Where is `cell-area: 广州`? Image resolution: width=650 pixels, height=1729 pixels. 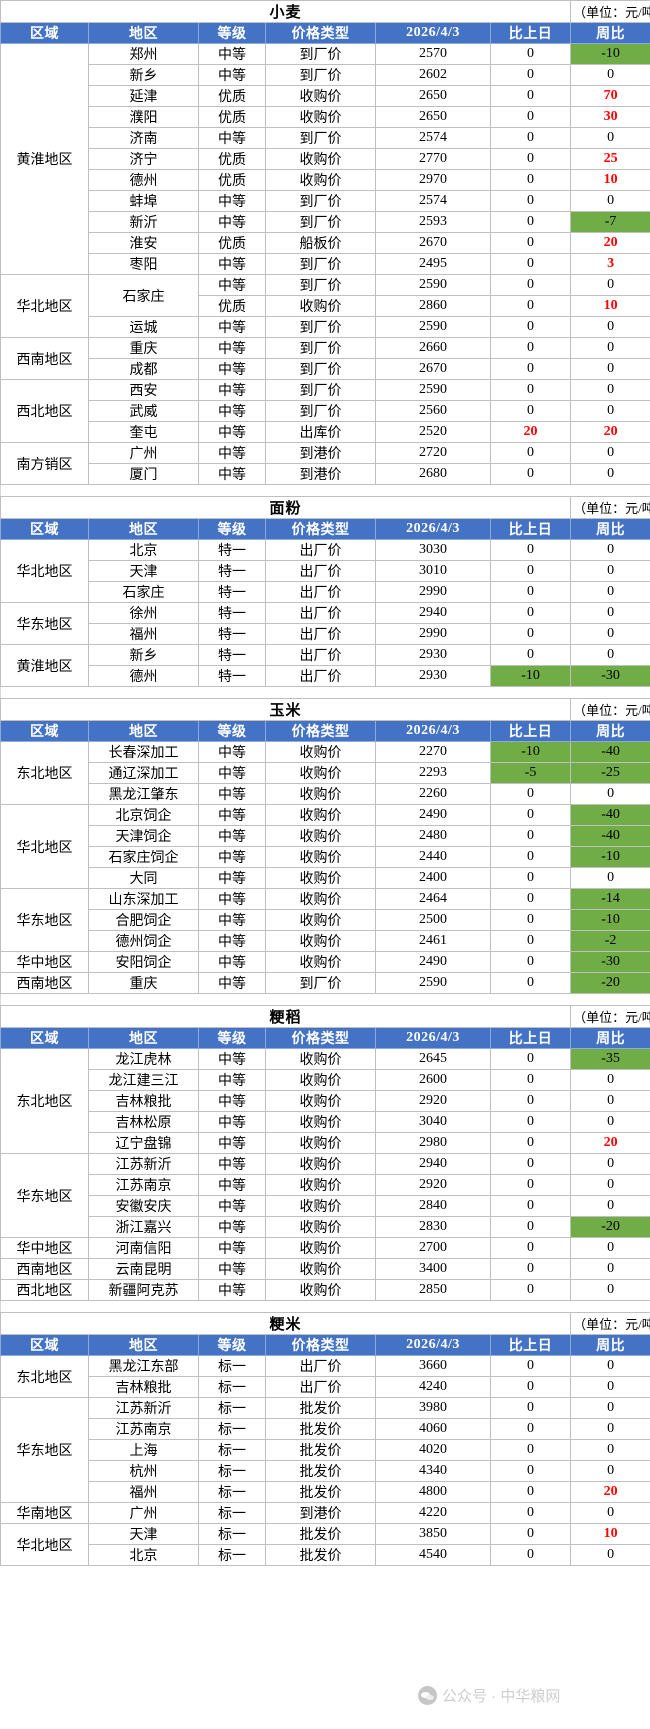 cell-area: 广州 is located at coordinates (143, 453).